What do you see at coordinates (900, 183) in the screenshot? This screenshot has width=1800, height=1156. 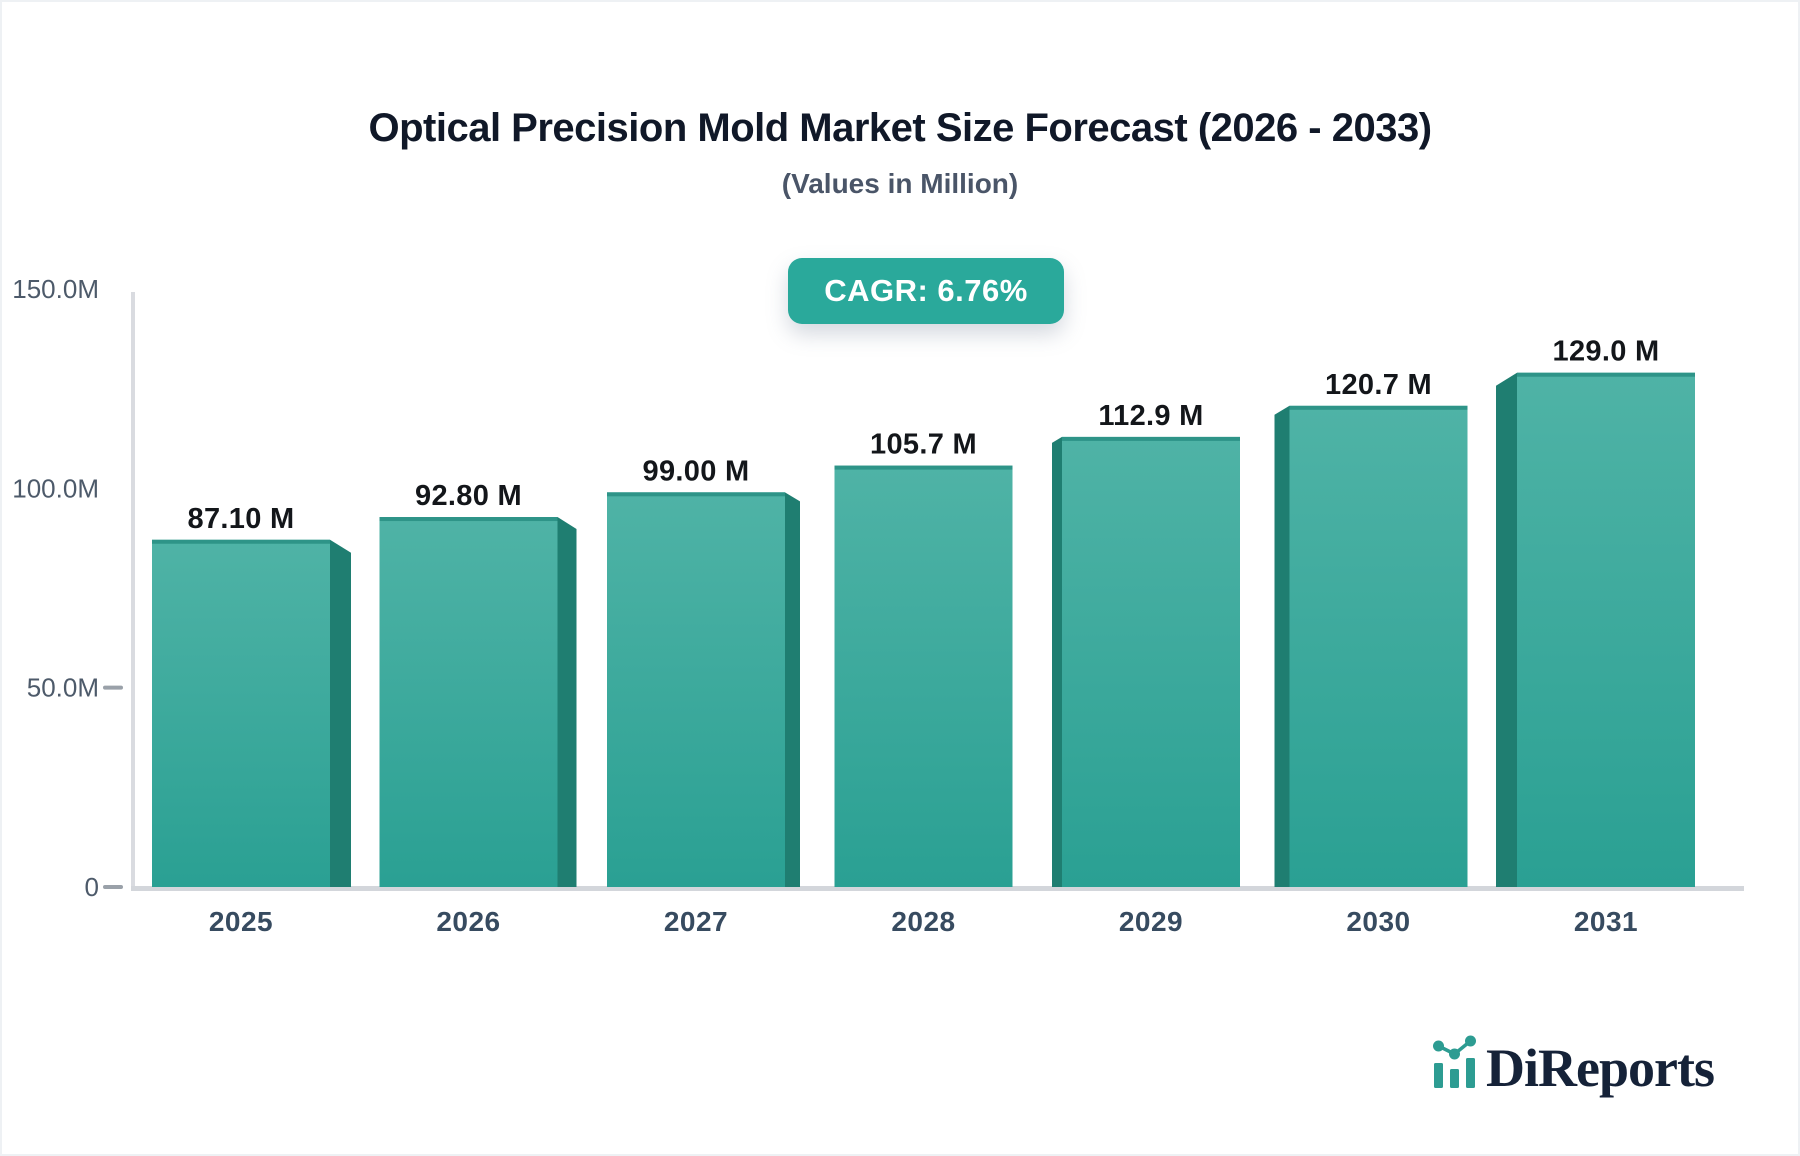 I see `chart-subtitle: (Values in Million)` at bounding box center [900, 183].